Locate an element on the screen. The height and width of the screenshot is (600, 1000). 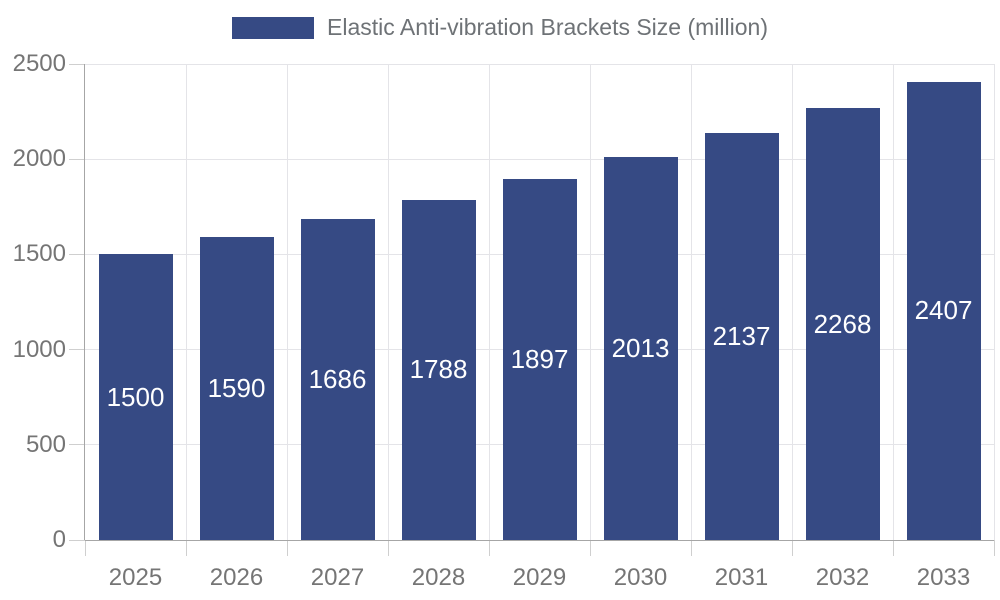
bar-2031: 2137 is located at coordinates (741, 336).